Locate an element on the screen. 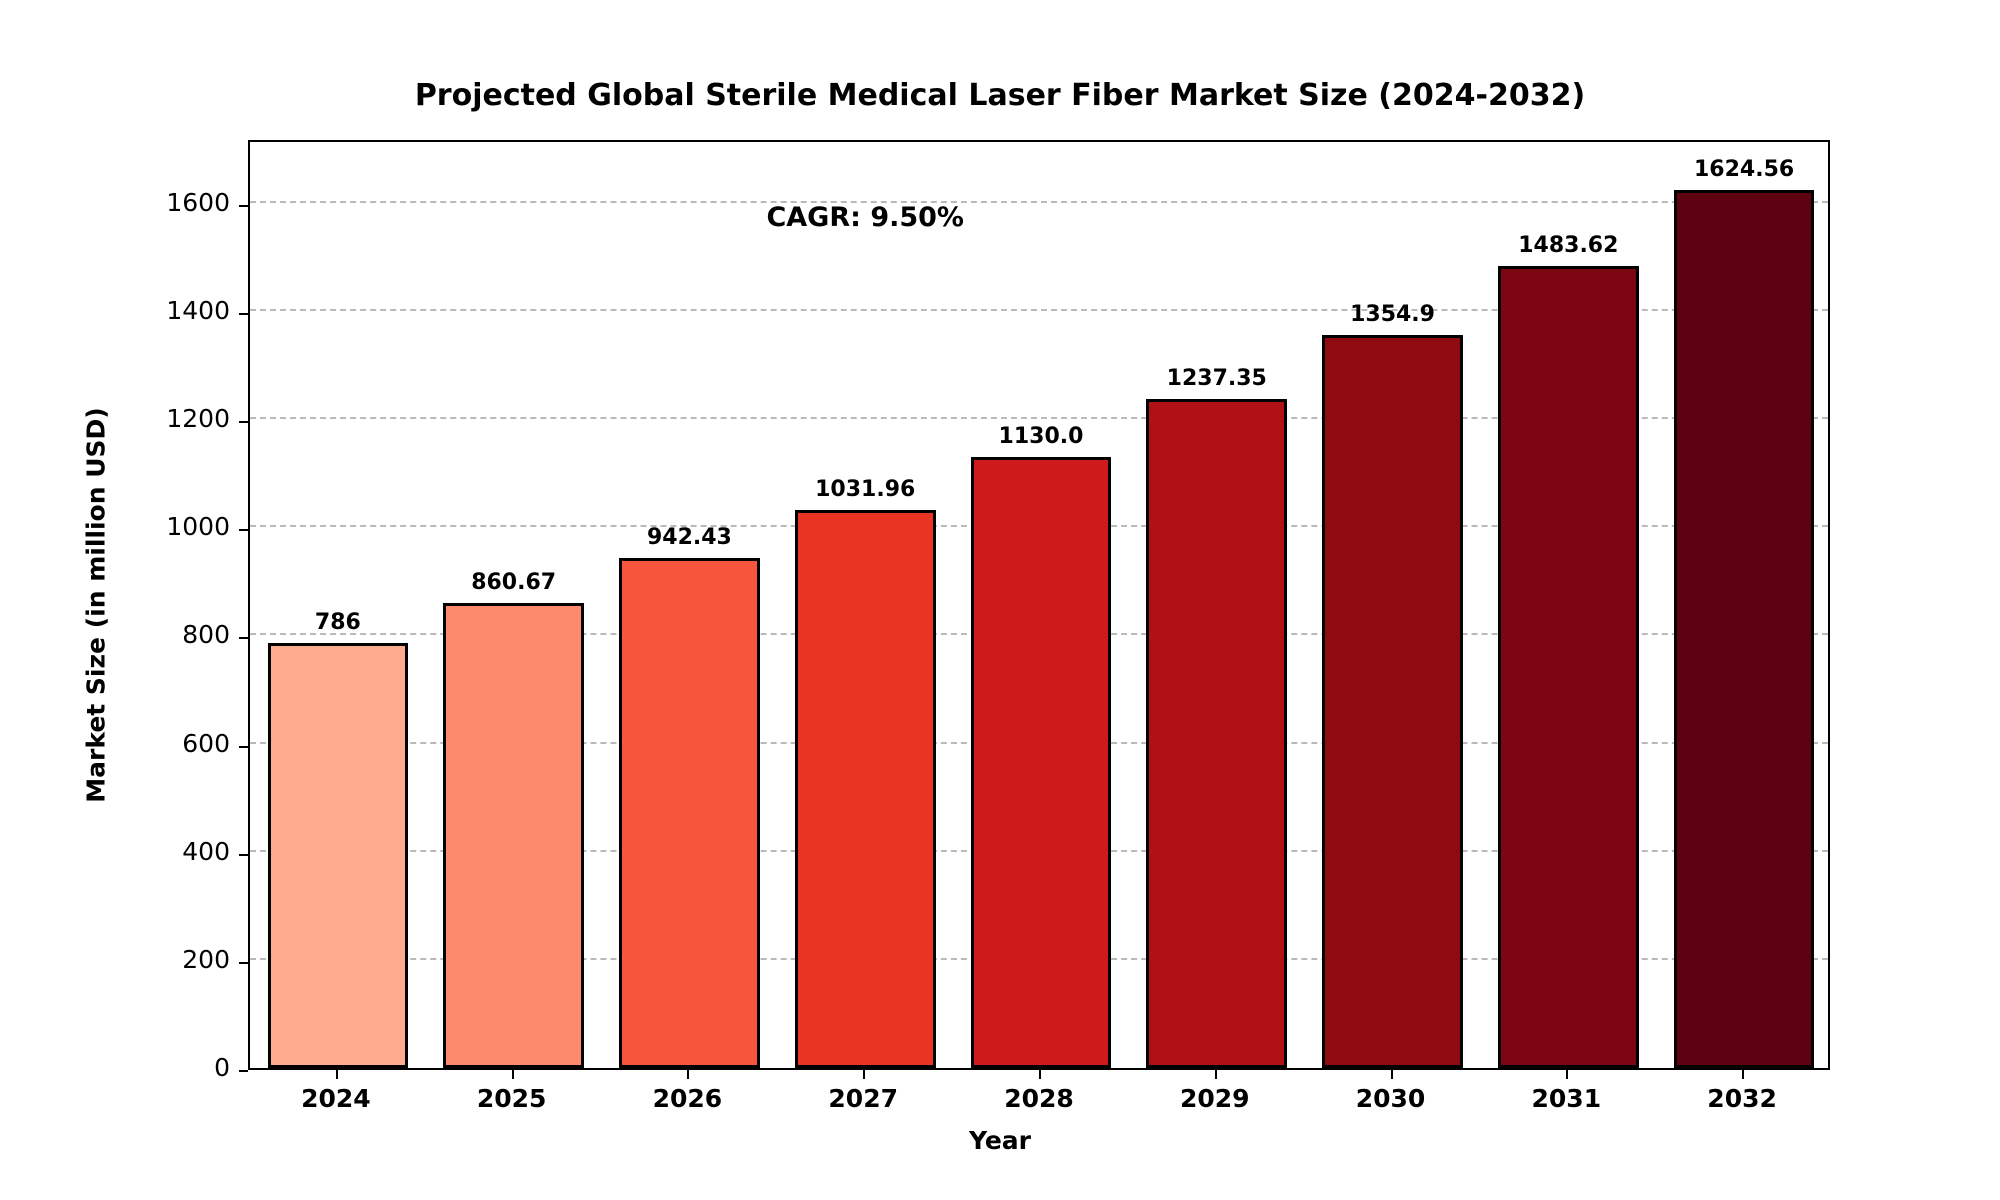  x-axis-label: Year is located at coordinates (1000, 1140).